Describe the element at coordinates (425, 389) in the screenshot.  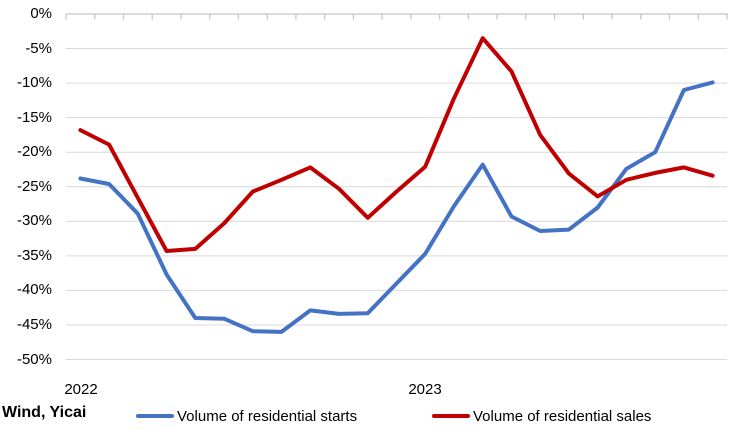
I see `x-axis-label-2023: 2023` at that location.